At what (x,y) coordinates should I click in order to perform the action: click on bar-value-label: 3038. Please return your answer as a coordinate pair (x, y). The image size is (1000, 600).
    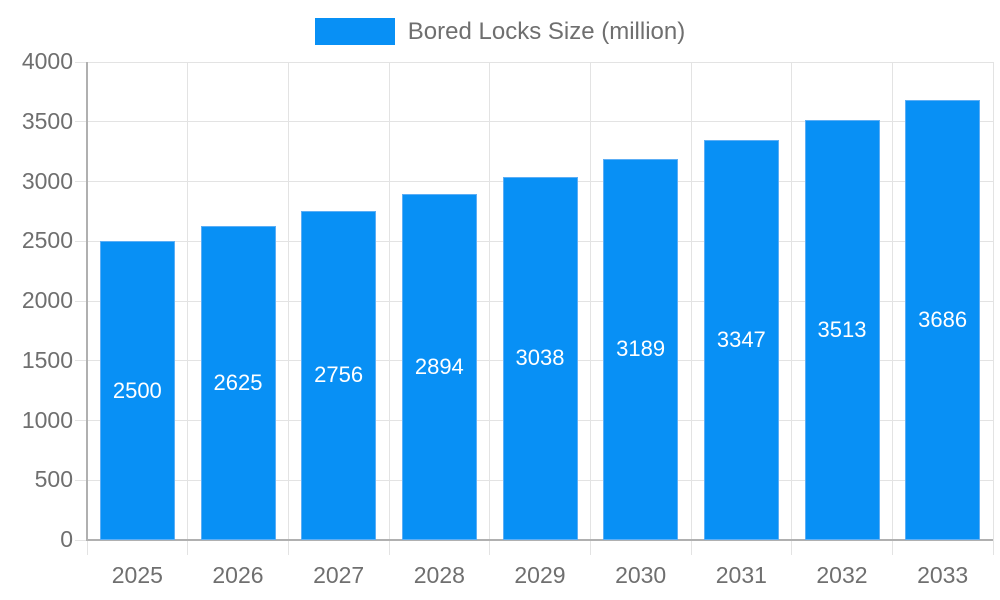
    Looking at the image, I should click on (540, 358).